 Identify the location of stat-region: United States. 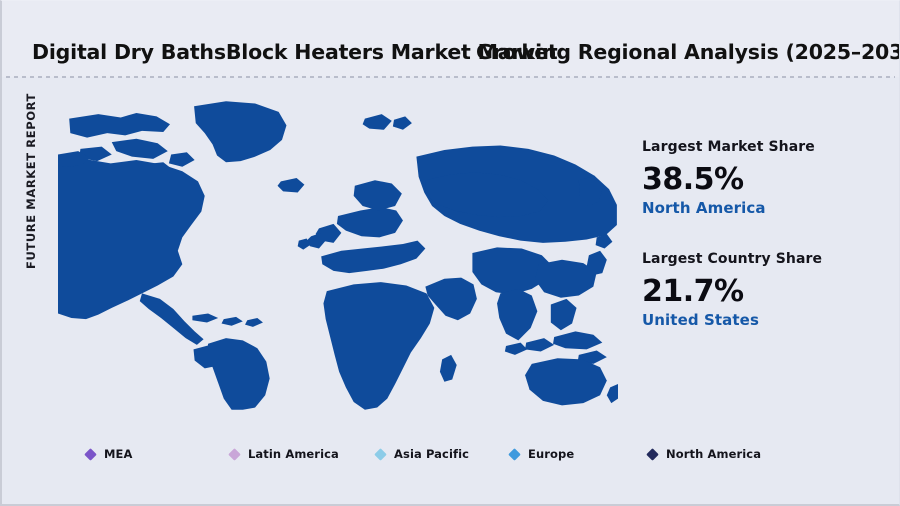
(700, 320).